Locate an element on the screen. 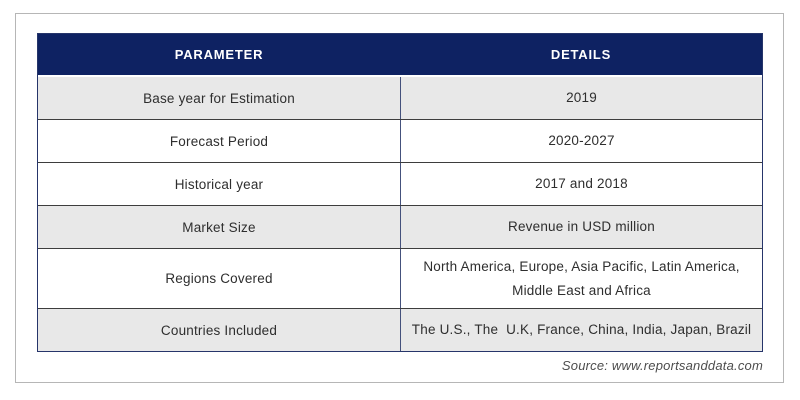 Image resolution: width=800 pixels, height=400 pixels. table-row: Base year for Estimation 2019 is located at coordinates (400, 98).